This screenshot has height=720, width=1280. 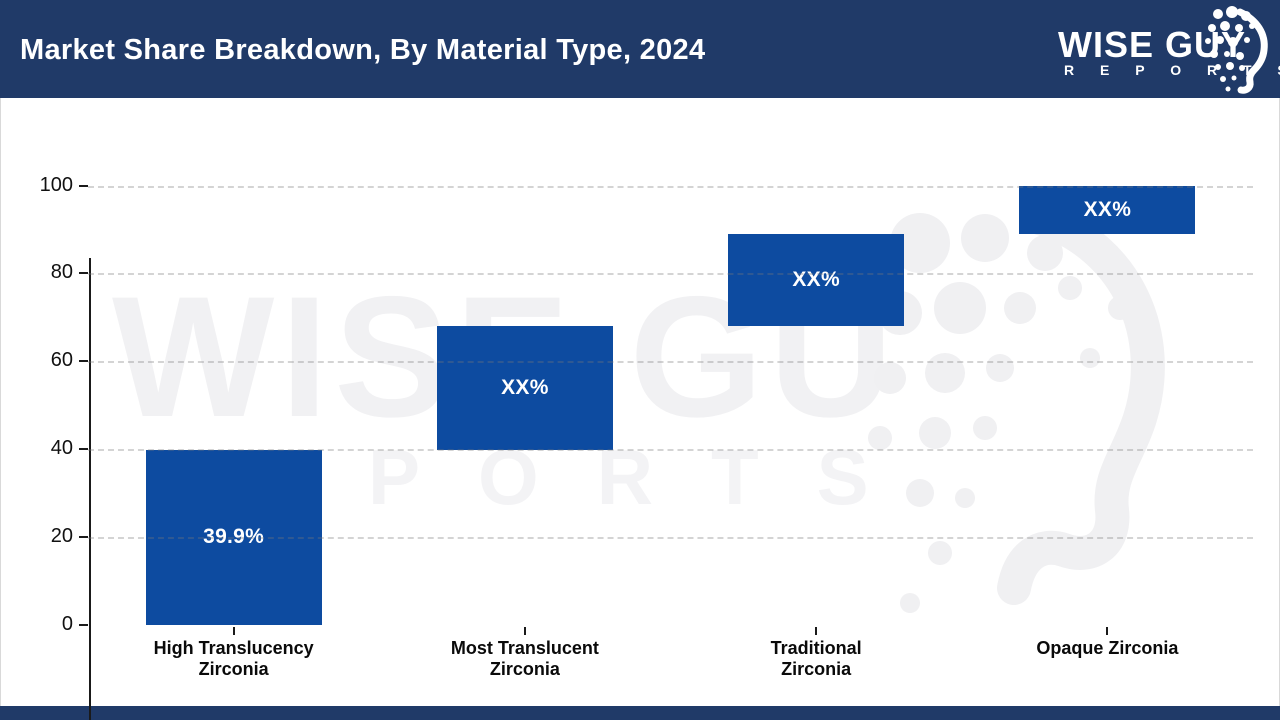 I want to click on bar-segment: 39.9%, so click(x=233, y=537).